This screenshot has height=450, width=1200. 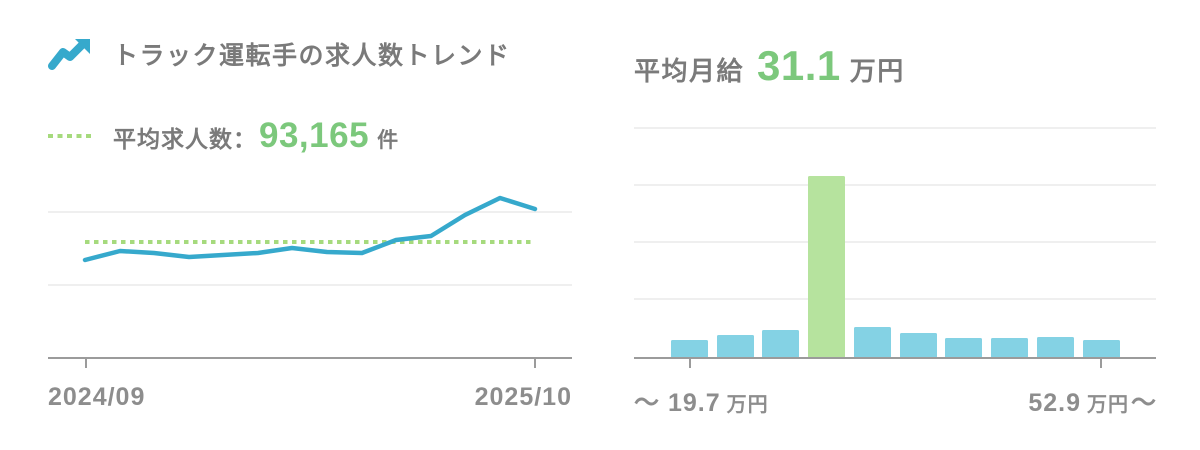 What do you see at coordinates (70, 136) in the screenshot?
I see `dotted-average-line-swatch` at bounding box center [70, 136].